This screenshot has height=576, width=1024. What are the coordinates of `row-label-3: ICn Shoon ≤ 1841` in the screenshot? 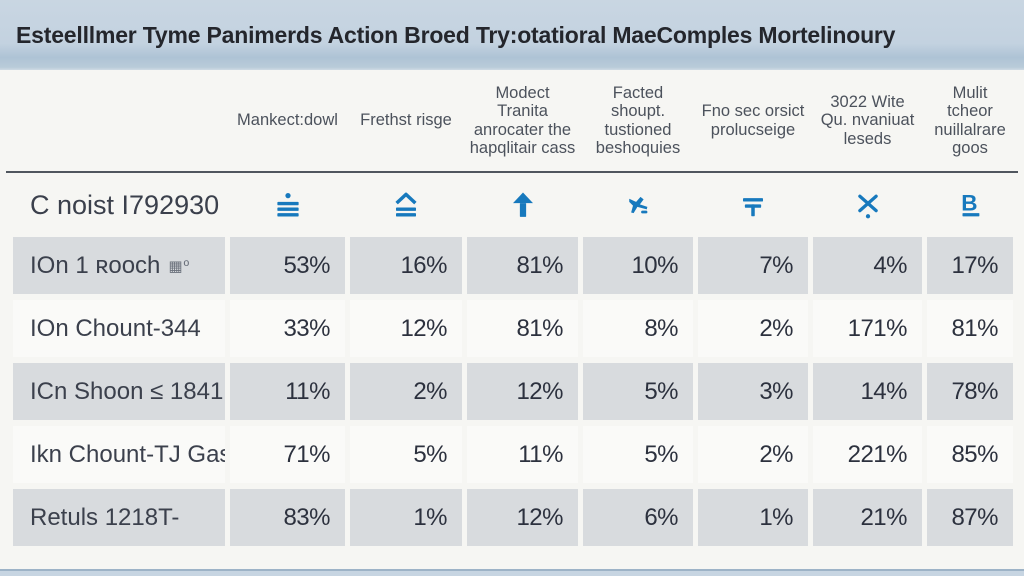 It's located at (119, 391).